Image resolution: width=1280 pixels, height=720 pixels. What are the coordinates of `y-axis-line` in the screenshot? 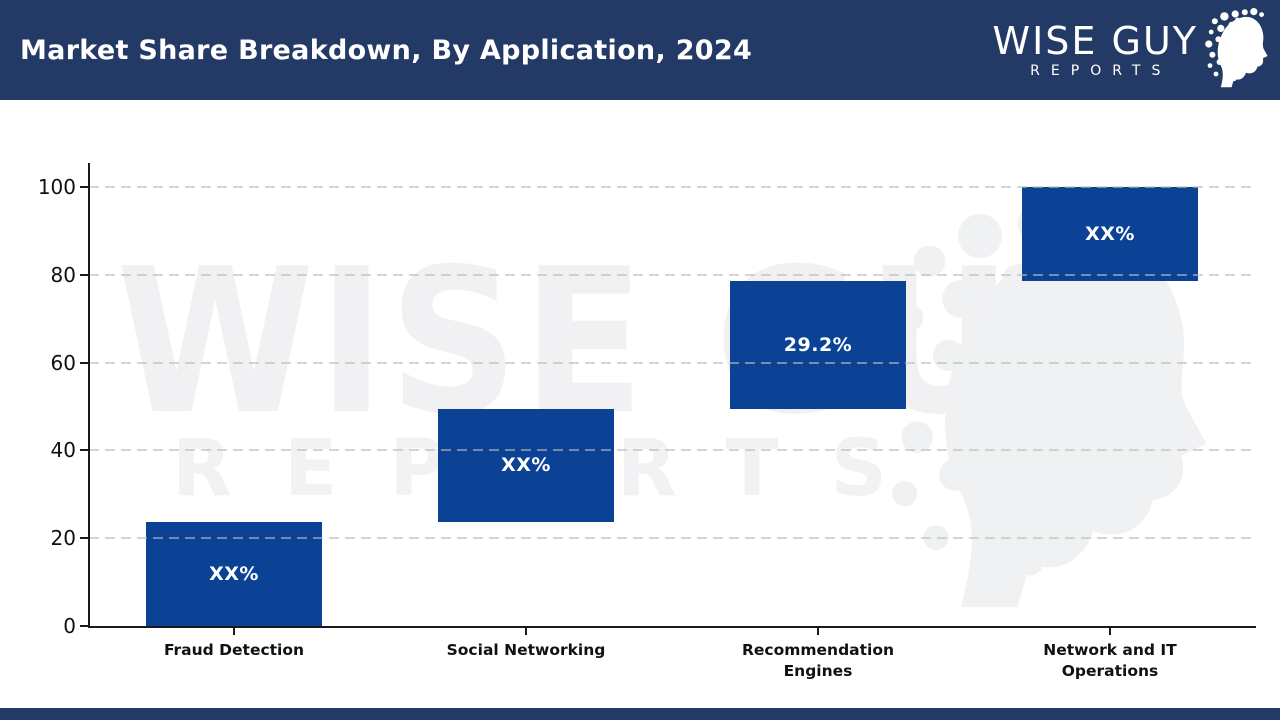 It's located at (89, 395).